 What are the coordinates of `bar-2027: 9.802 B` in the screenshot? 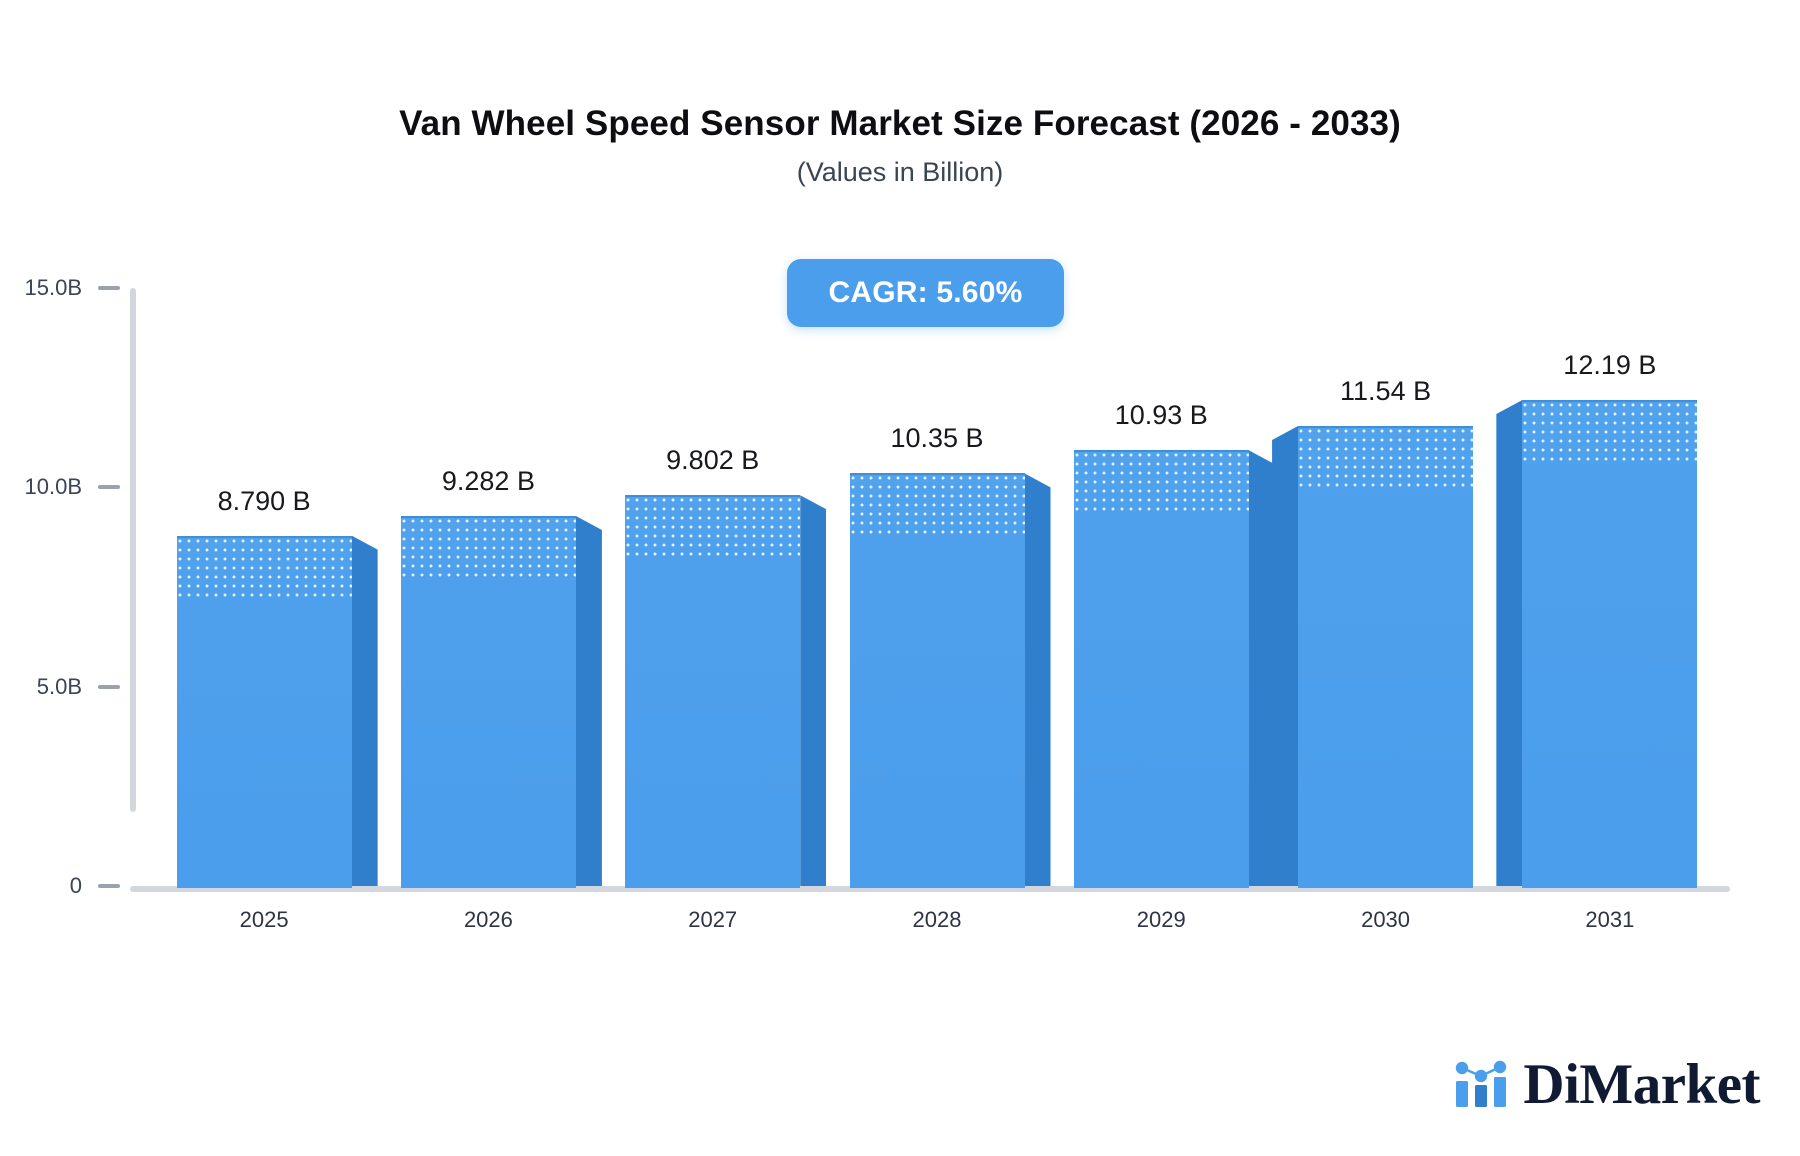 It's located at (726, 666).